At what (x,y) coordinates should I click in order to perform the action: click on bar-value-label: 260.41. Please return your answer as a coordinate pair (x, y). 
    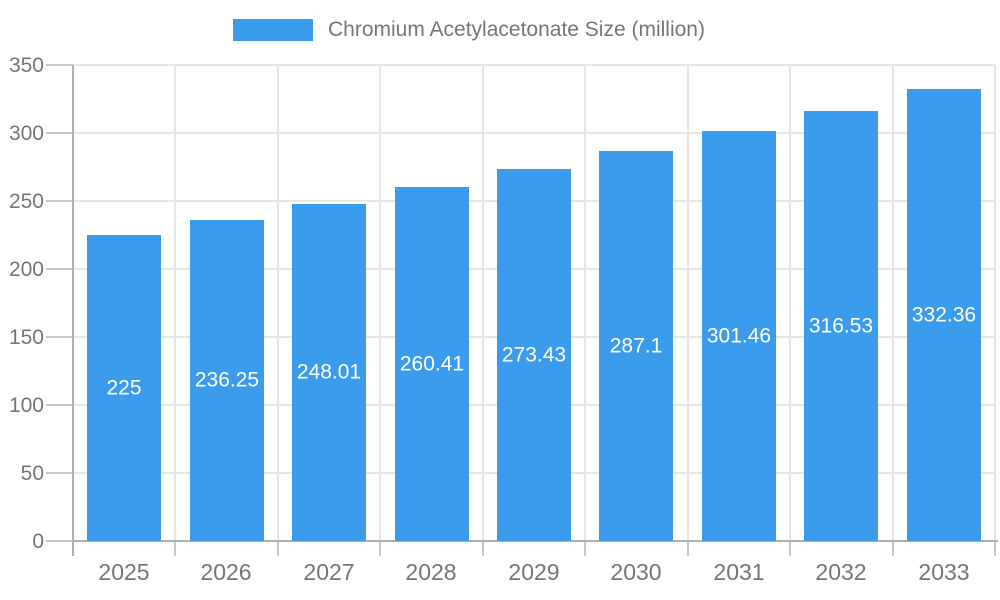
    Looking at the image, I should click on (432, 364).